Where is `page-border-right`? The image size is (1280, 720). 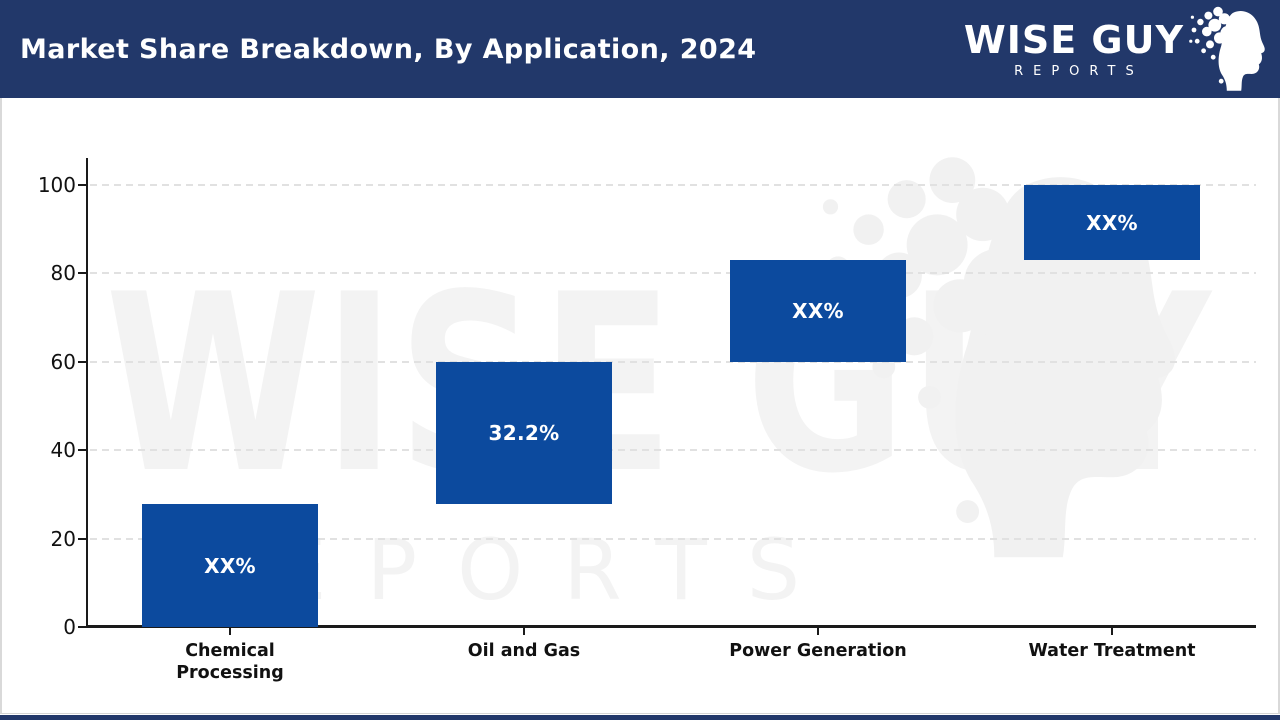 page-border-right is located at coordinates (1279, 406).